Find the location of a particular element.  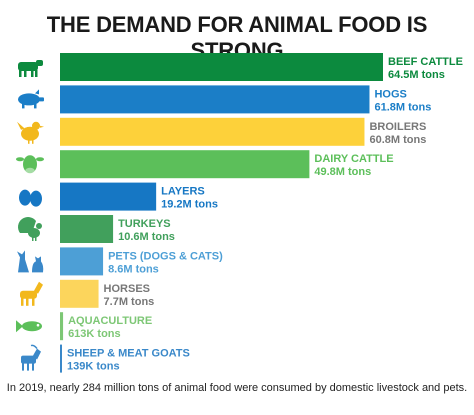

bar-horses is located at coordinates (79, 293).